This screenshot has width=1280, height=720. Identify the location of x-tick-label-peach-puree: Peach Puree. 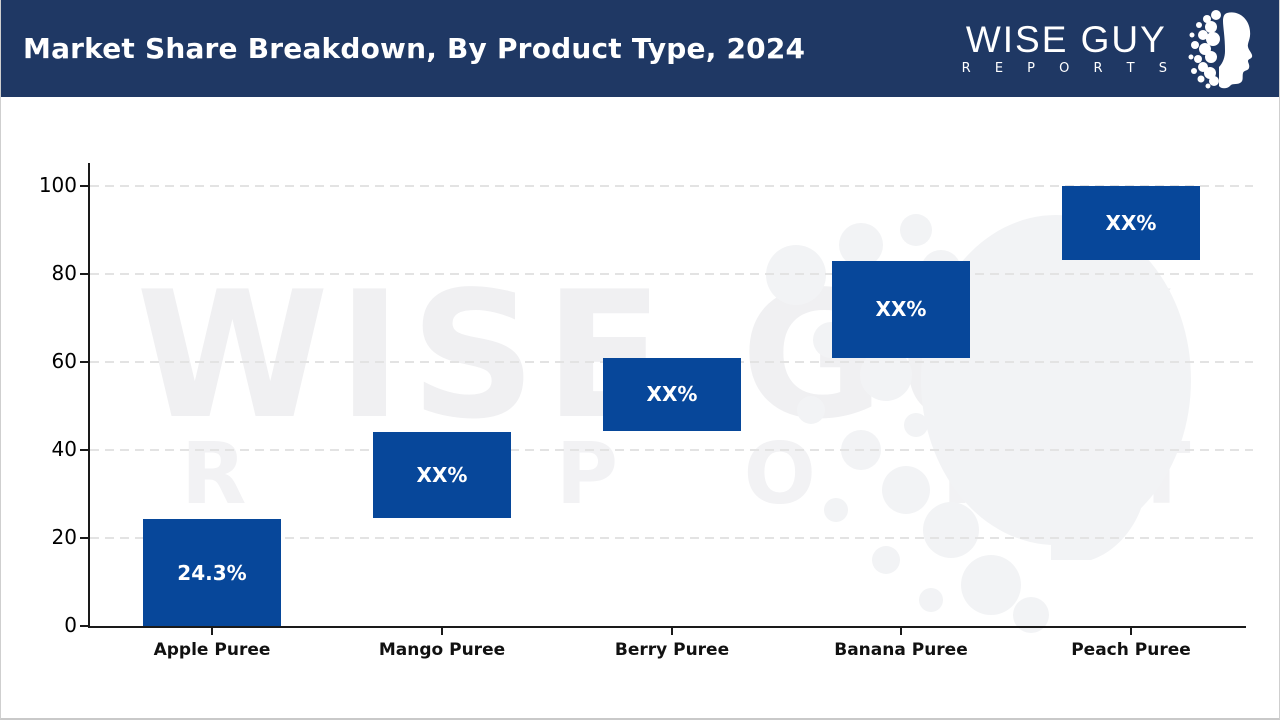
(1131, 650).